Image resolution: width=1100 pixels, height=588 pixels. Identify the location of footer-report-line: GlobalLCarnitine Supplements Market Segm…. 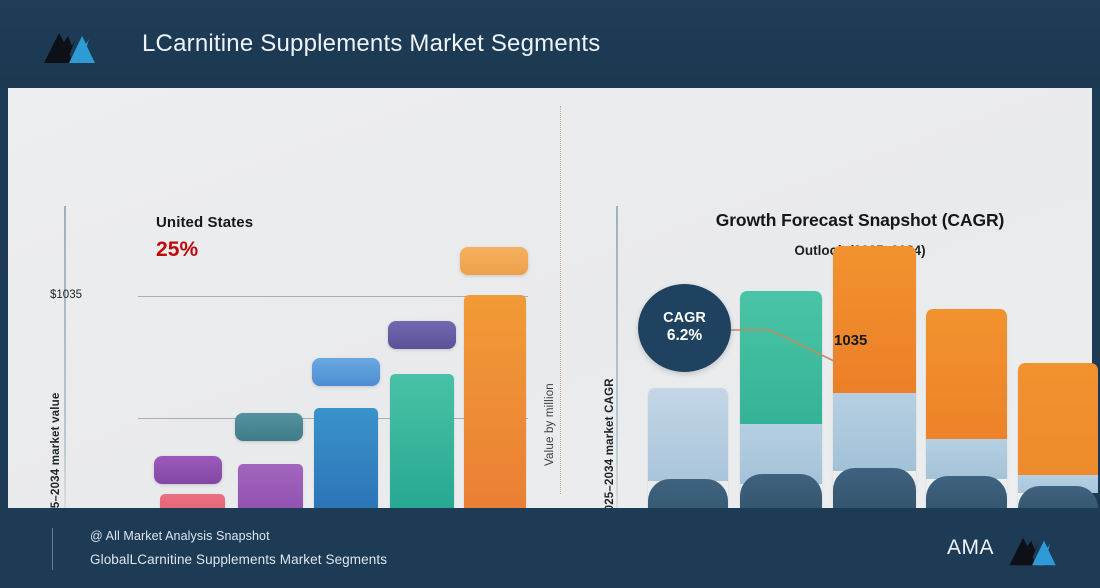
(239, 559).